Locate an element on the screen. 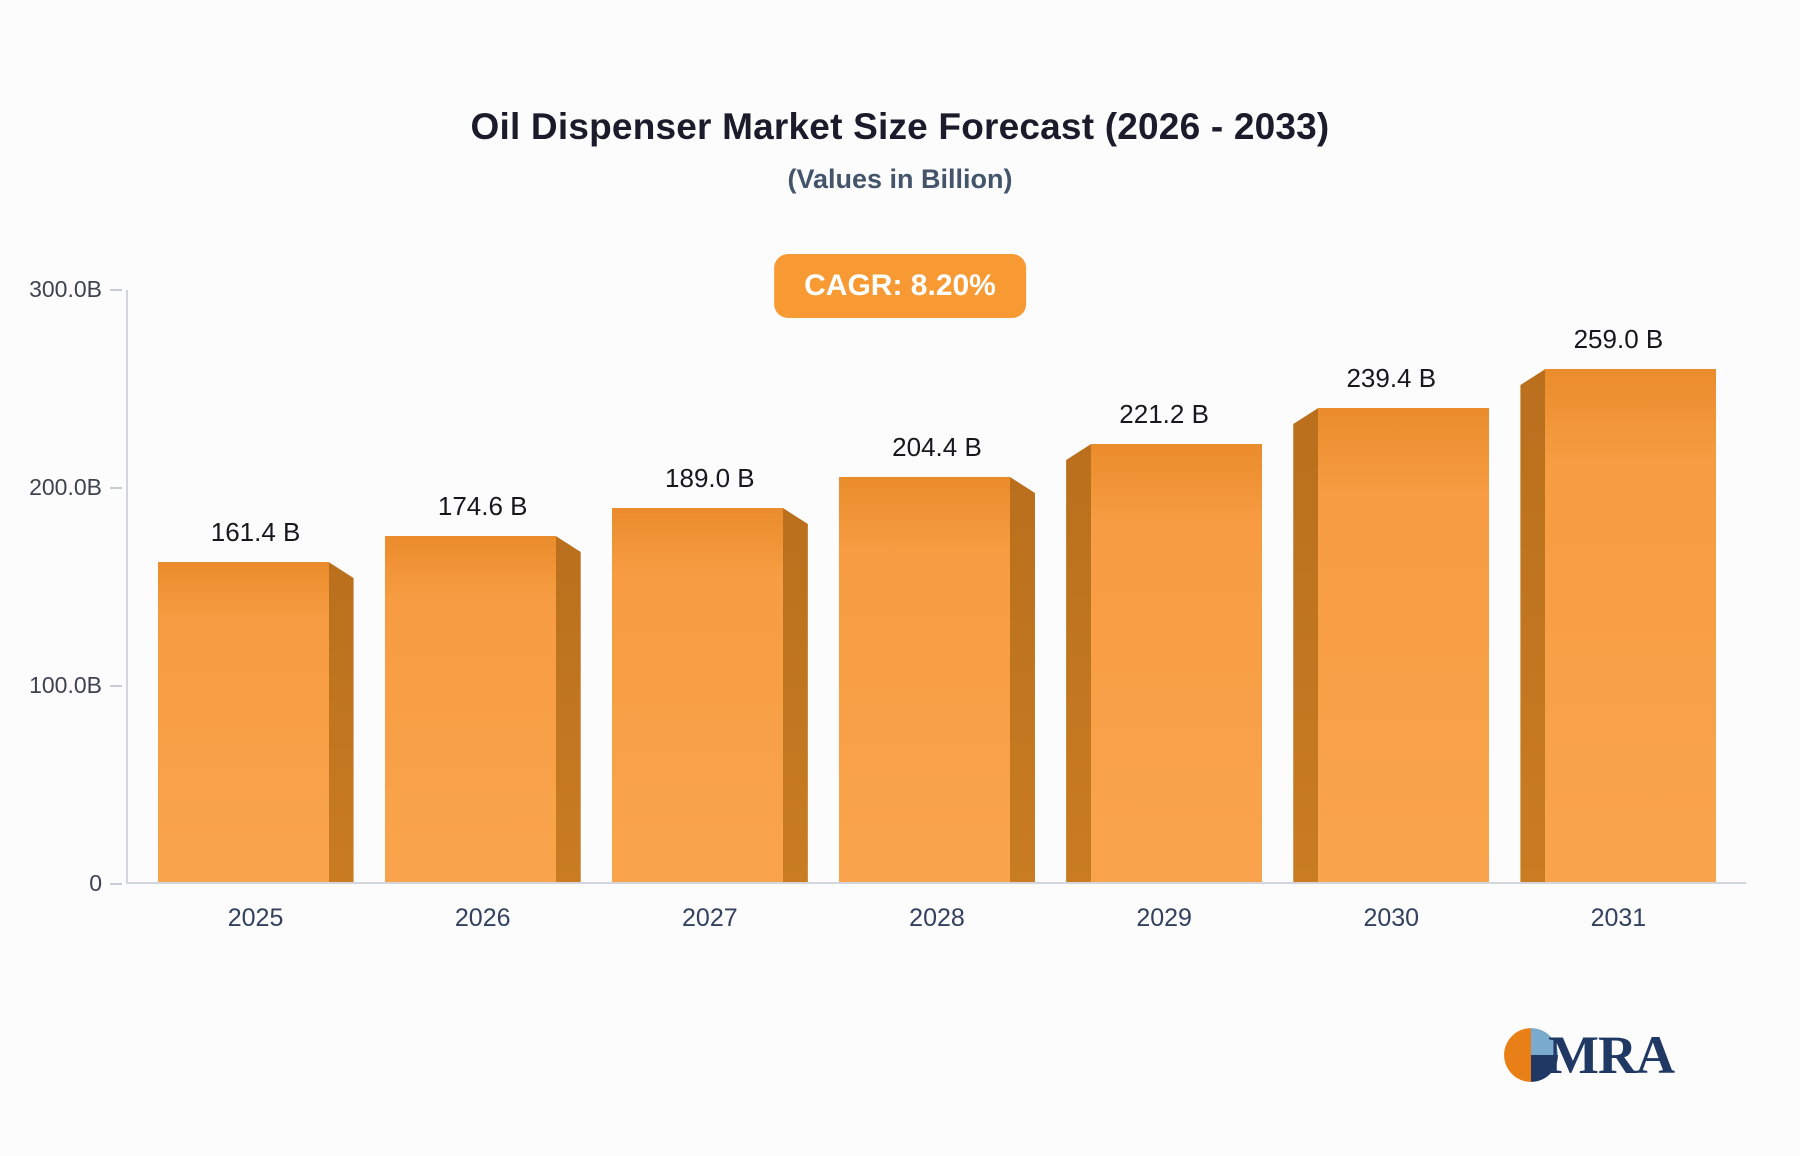 The width and height of the screenshot is (1800, 1156). bar-face-2030 is located at coordinates (1404, 645).